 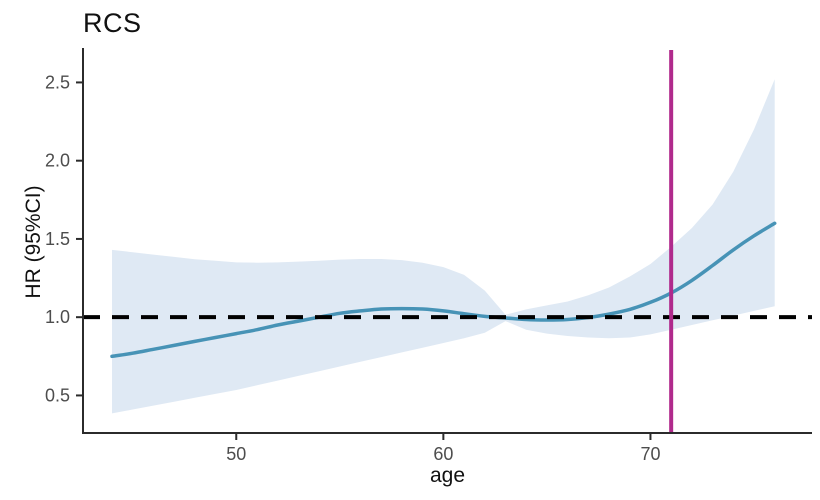 What do you see at coordinates (447, 475) in the screenshot?
I see `x-axis-title: age` at bounding box center [447, 475].